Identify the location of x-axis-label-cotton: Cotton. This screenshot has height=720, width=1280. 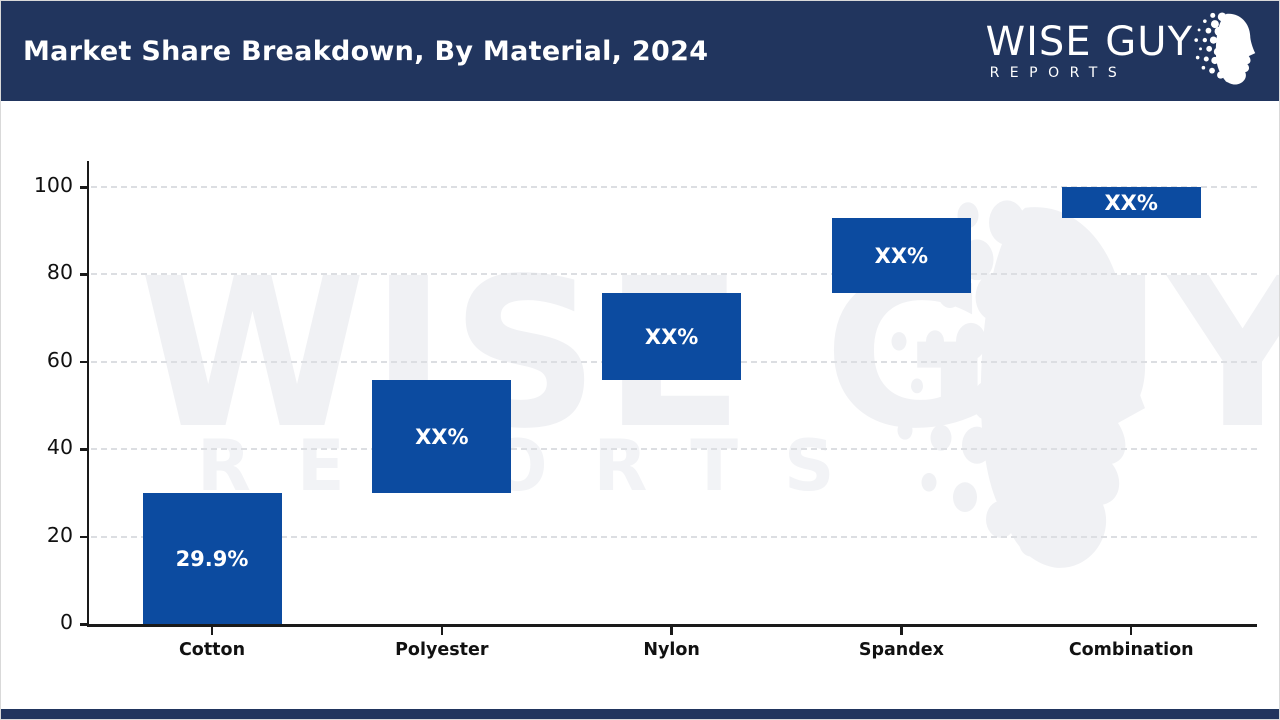
(212, 650).